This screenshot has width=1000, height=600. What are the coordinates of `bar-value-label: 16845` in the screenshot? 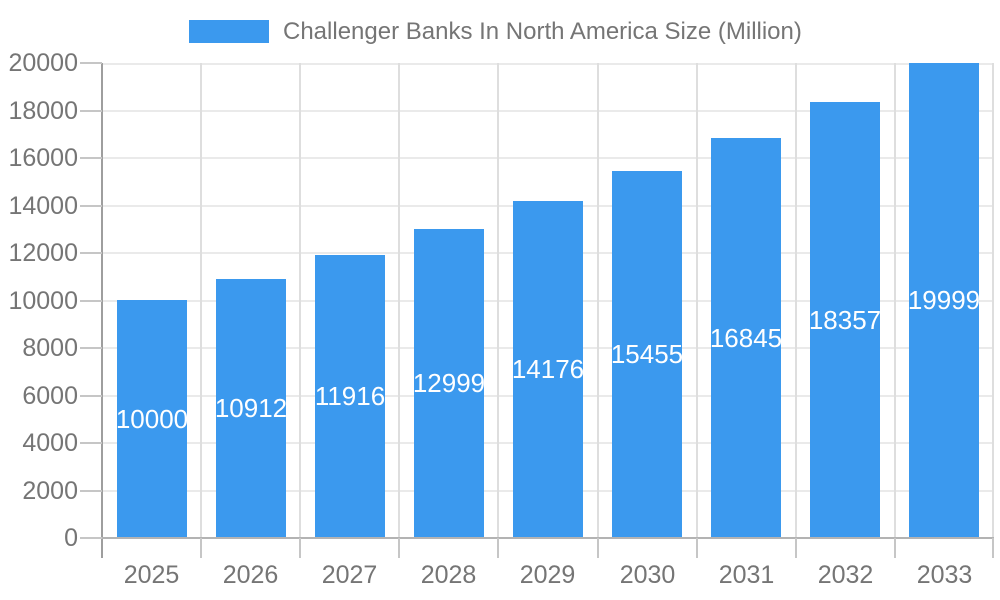 It's located at (746, 337).